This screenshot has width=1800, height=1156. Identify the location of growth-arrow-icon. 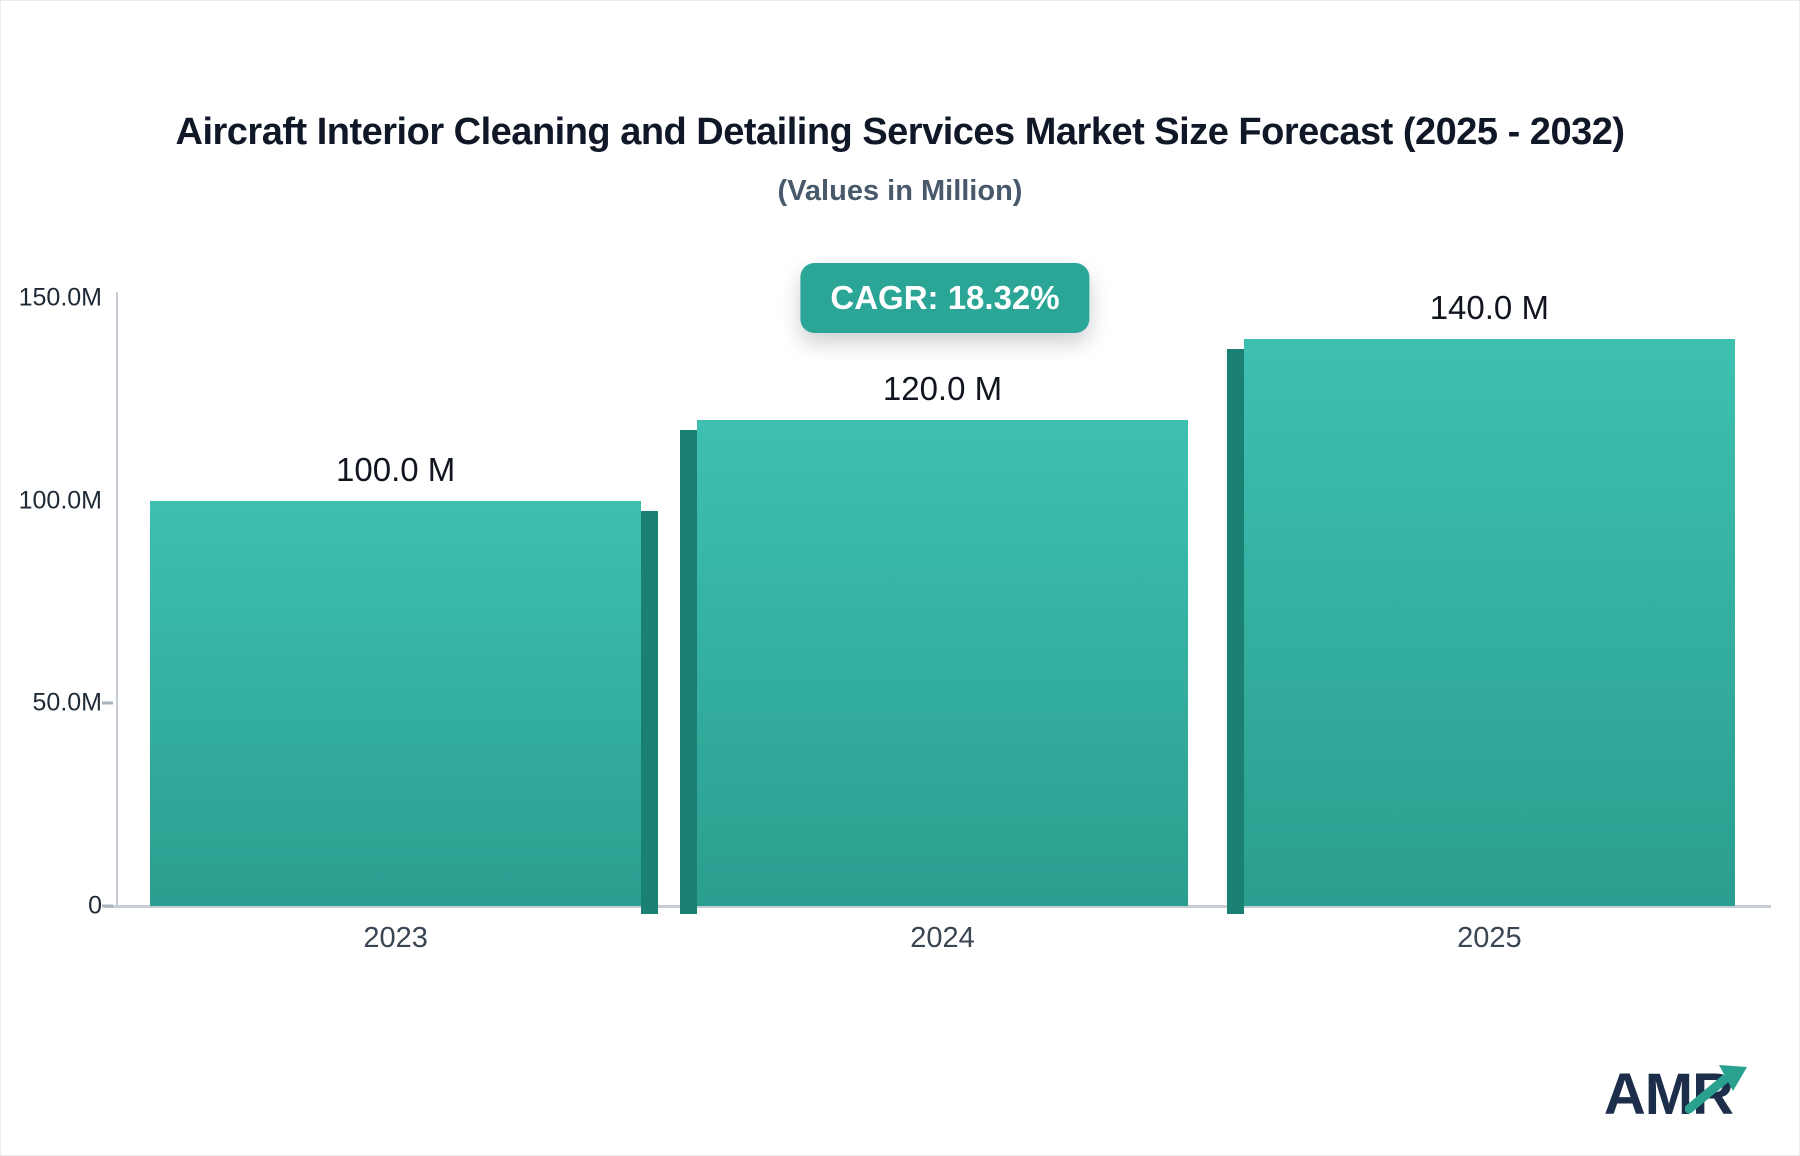
(1716, 1089).